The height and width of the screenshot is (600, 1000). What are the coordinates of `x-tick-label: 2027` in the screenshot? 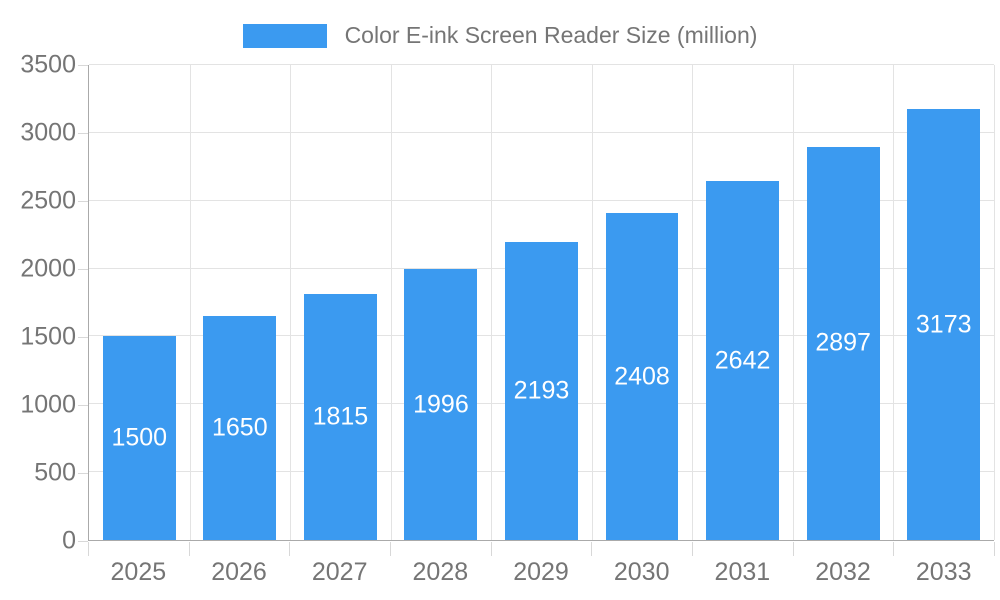 It's located at (339, 572).